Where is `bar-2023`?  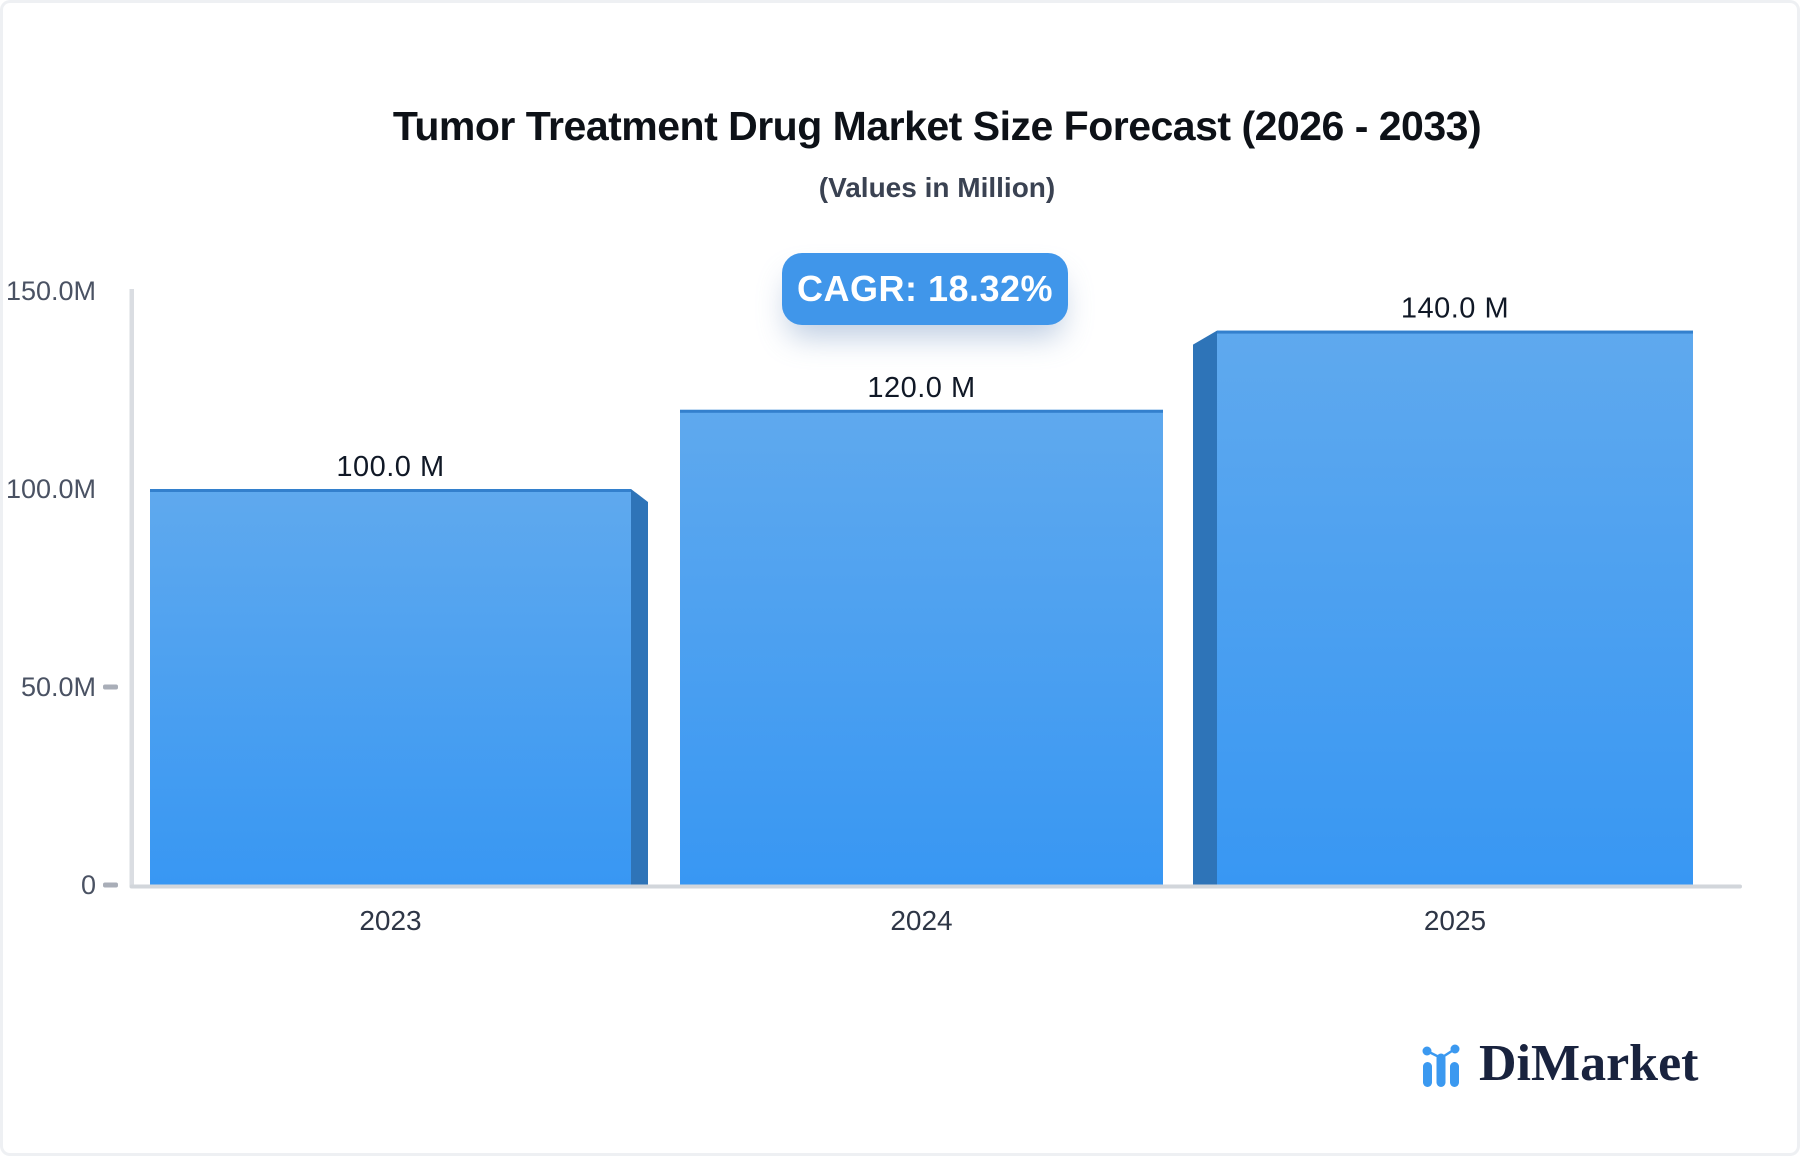
bar-2023 is located at coordinates (390, 687).